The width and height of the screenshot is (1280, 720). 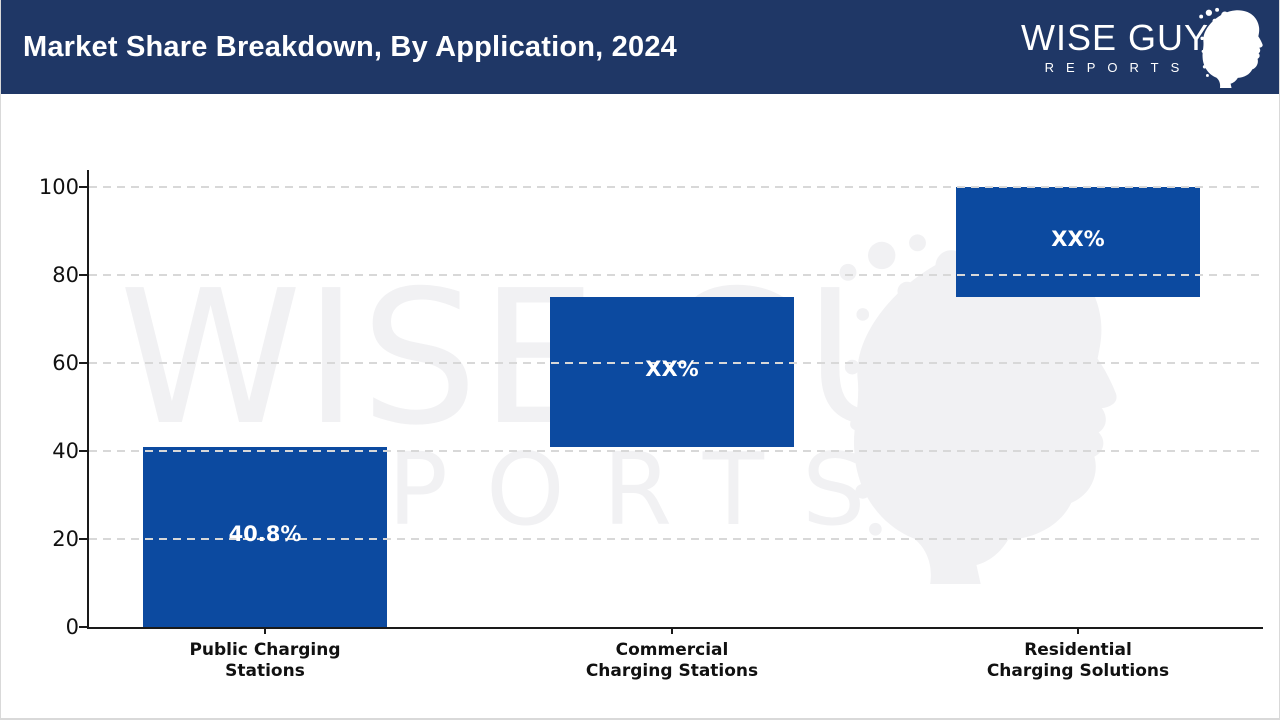 I want to click on y-tick-label: 100, so click(x=58, y=187).